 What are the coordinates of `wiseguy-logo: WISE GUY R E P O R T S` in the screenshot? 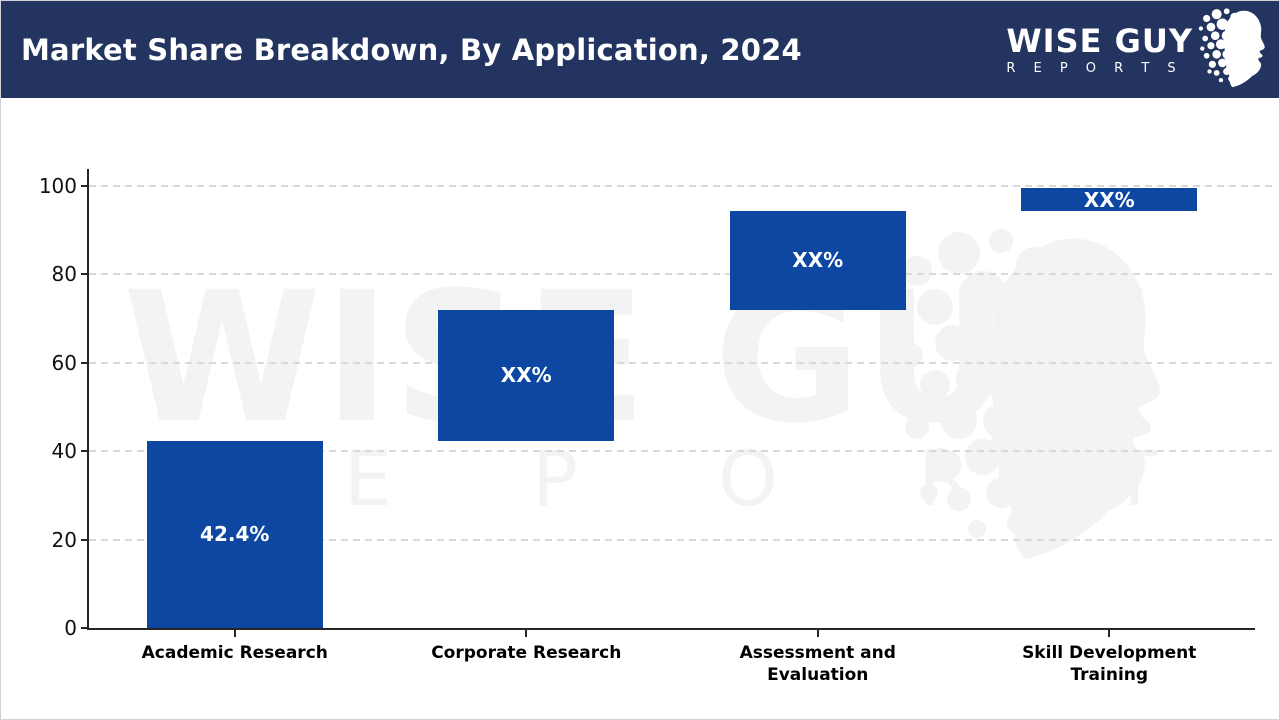 It's located at (1136, 50).